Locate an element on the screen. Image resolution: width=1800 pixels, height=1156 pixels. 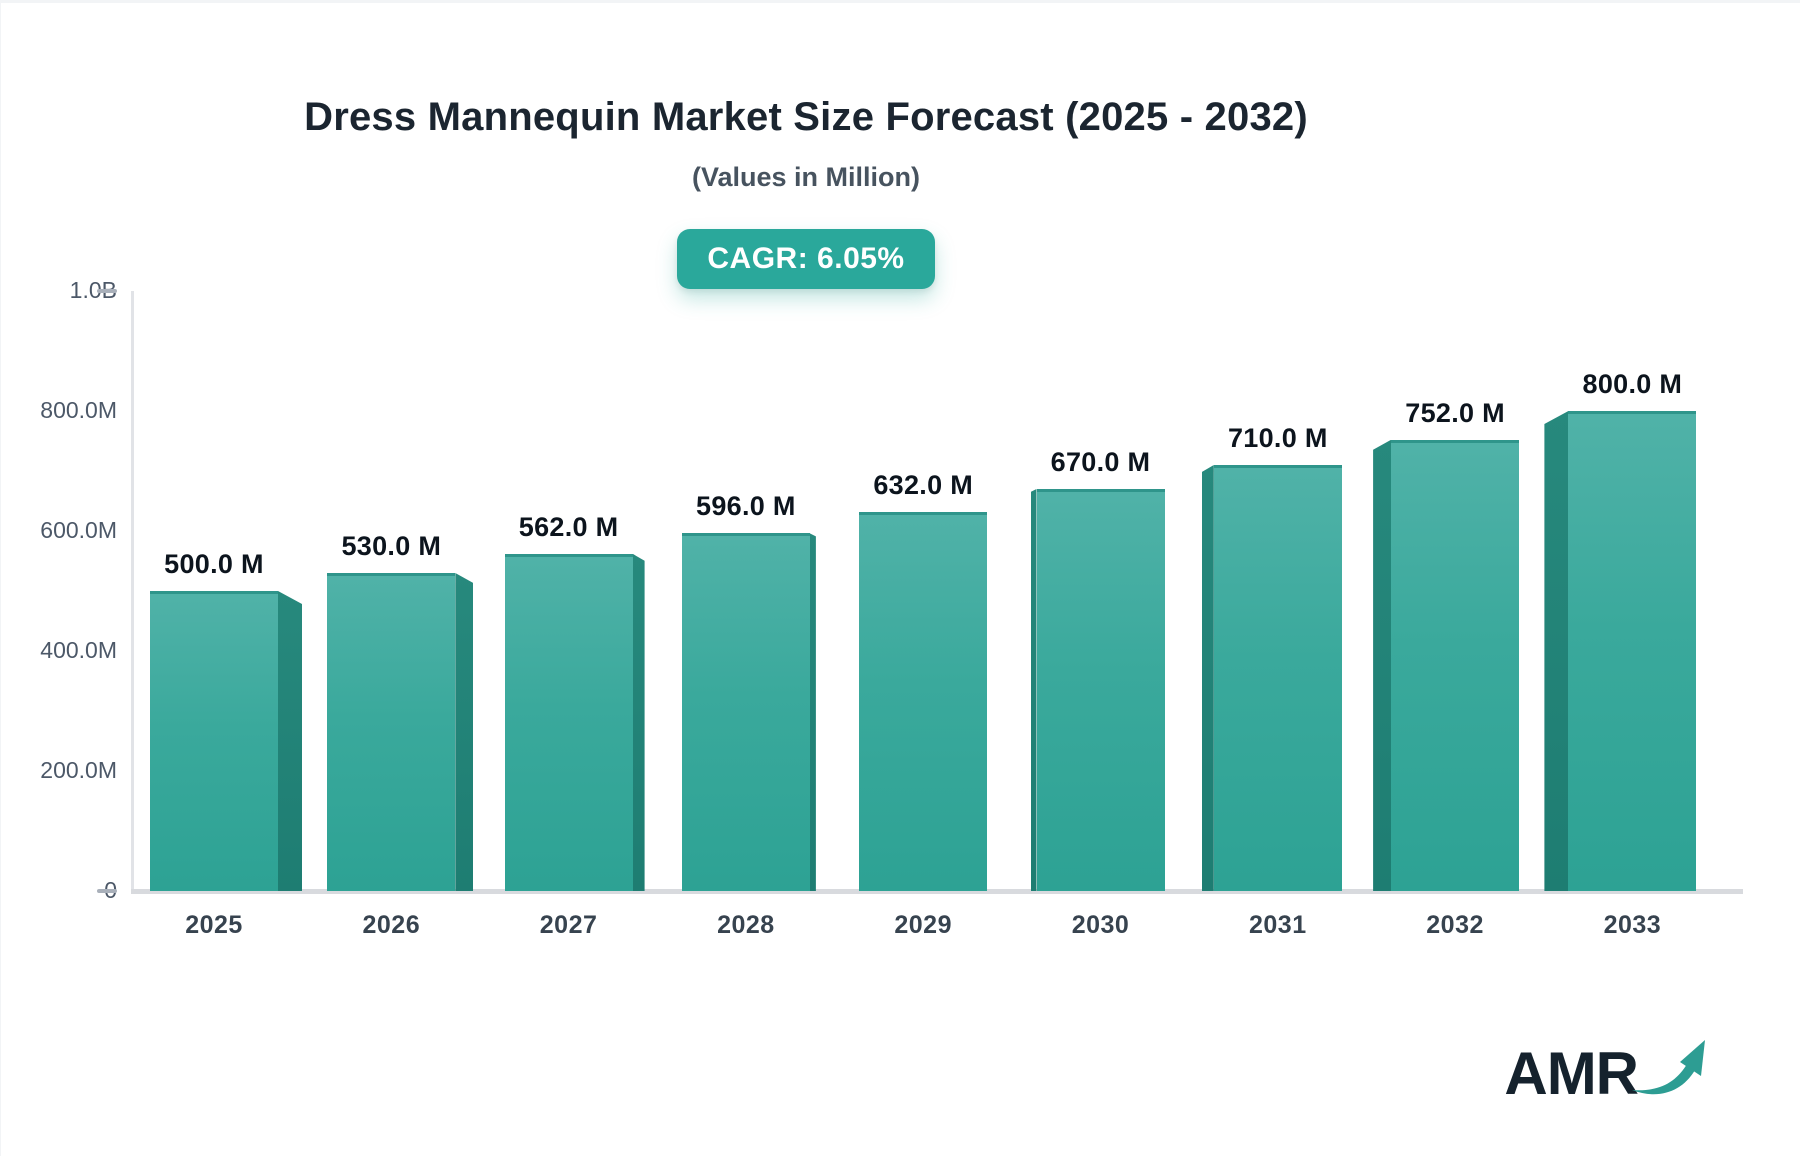
x-axis-category-label: 2025 is located at coordinates (214, 925).